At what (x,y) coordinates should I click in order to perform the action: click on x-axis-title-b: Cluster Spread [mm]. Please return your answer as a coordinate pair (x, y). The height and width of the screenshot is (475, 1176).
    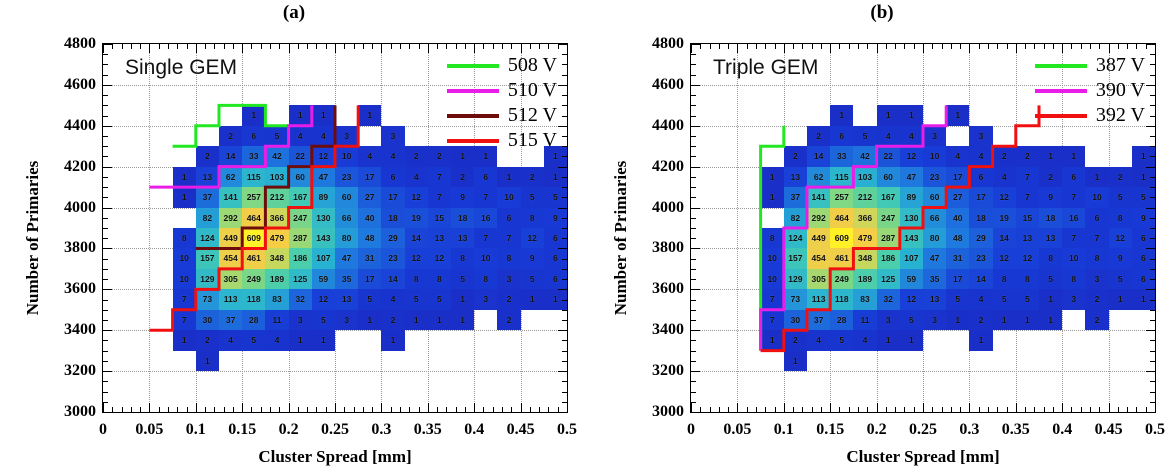
    Looking at the image, I should click on (923, 456).